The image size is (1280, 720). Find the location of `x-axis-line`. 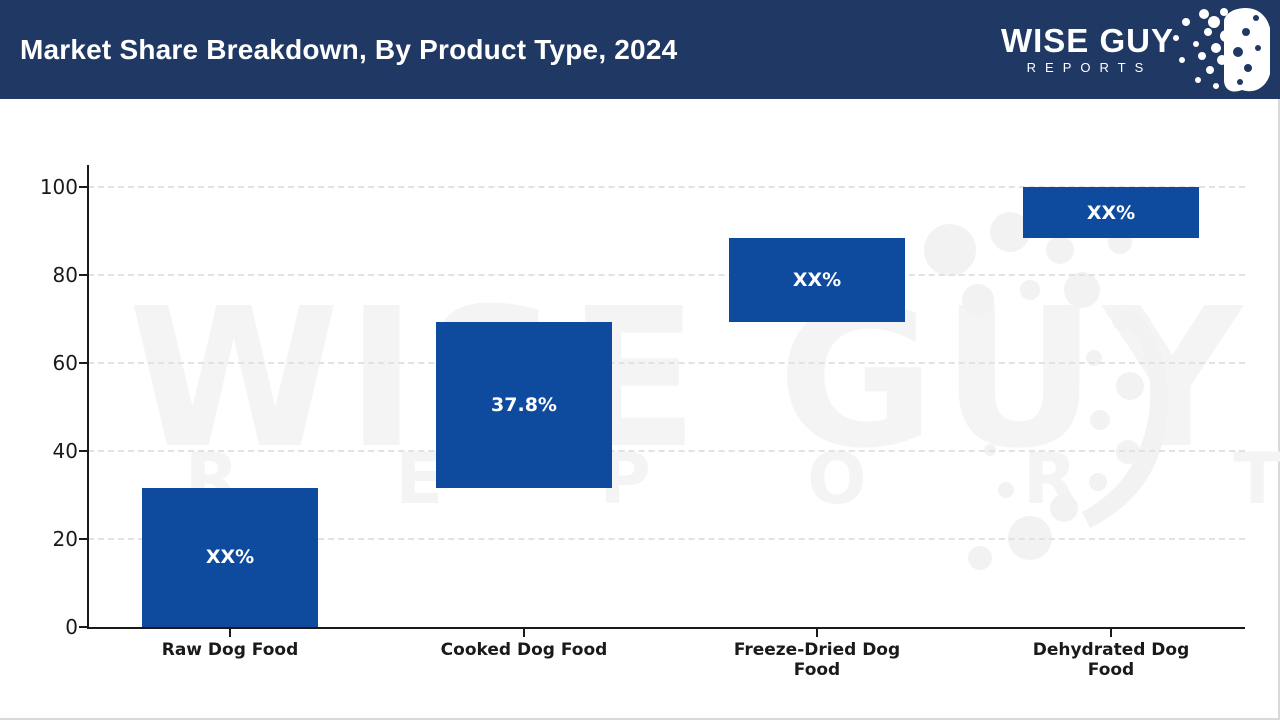

x-axis-line is located at coordinates (666, 628).